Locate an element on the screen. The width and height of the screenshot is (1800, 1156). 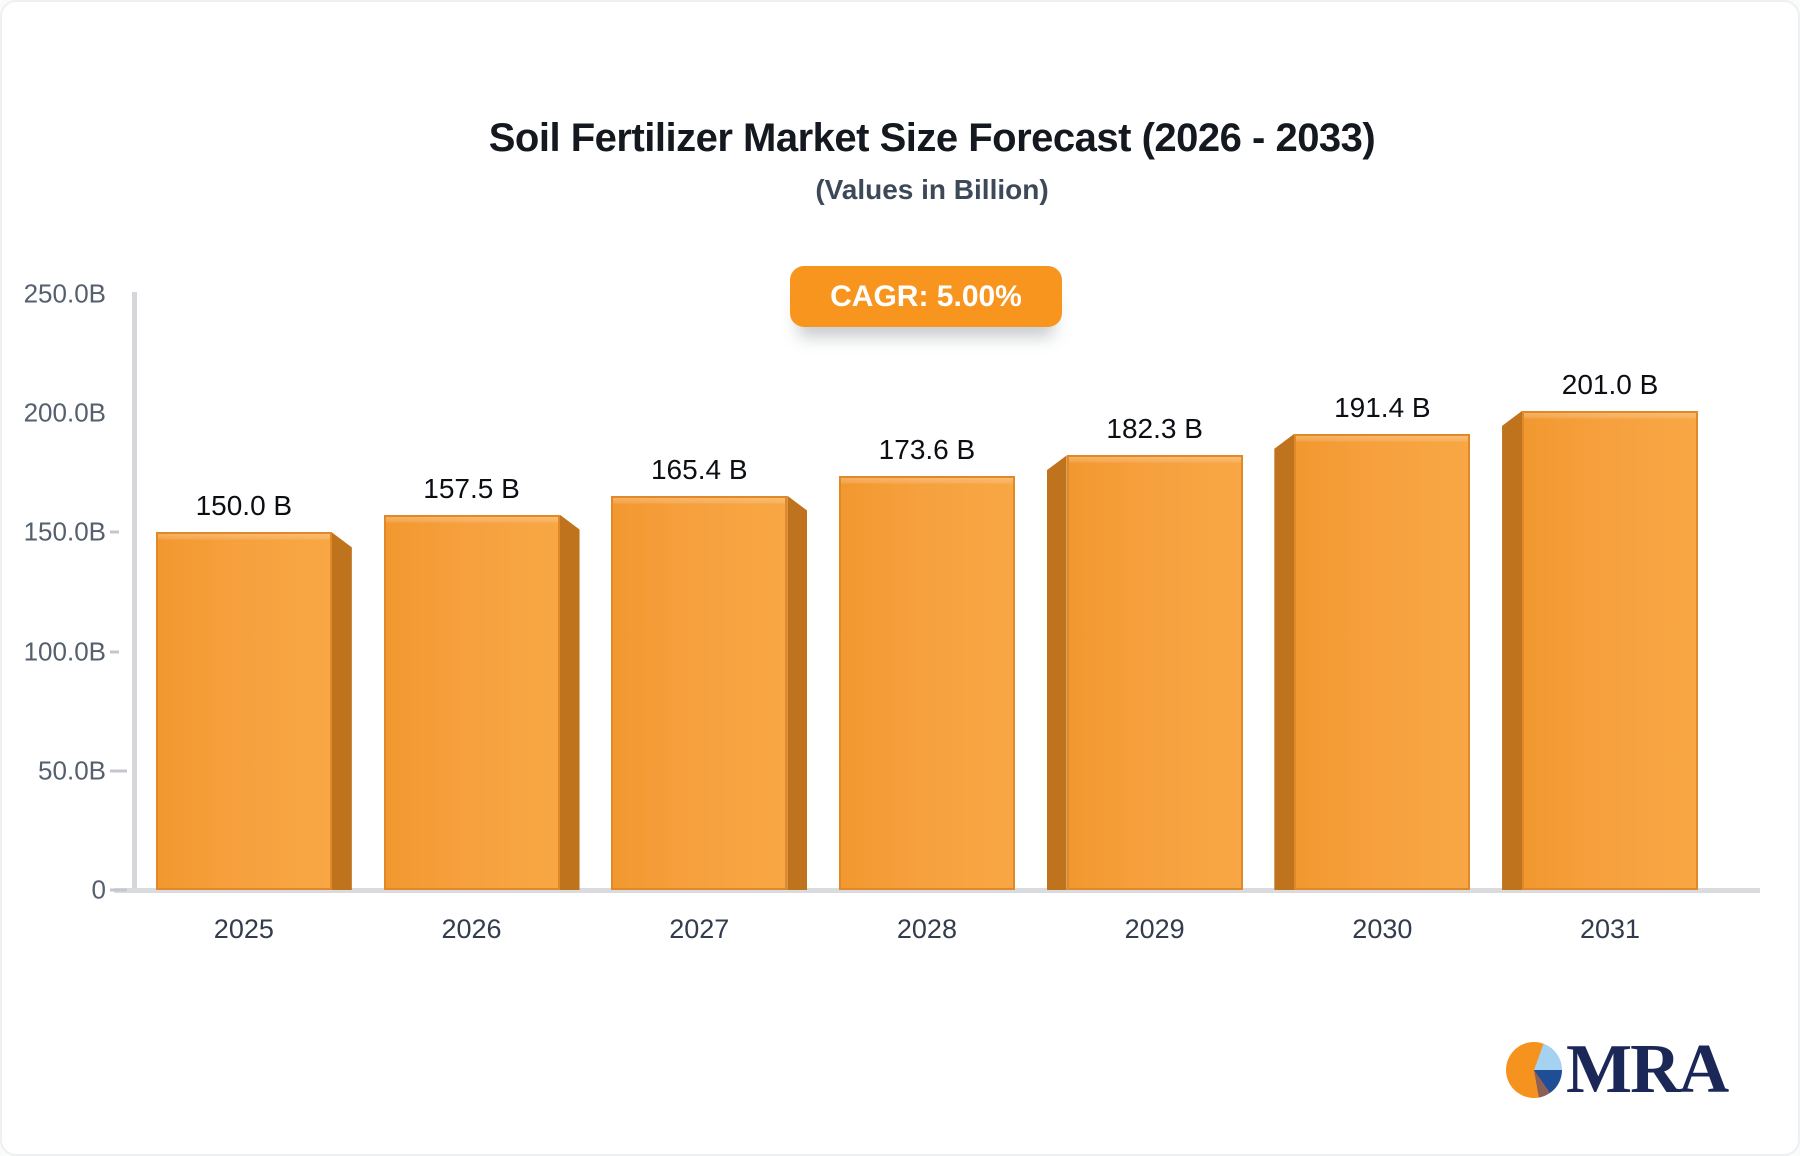
cagr-badge: CAGR: 5.00% is located at coordinates (926, 296).